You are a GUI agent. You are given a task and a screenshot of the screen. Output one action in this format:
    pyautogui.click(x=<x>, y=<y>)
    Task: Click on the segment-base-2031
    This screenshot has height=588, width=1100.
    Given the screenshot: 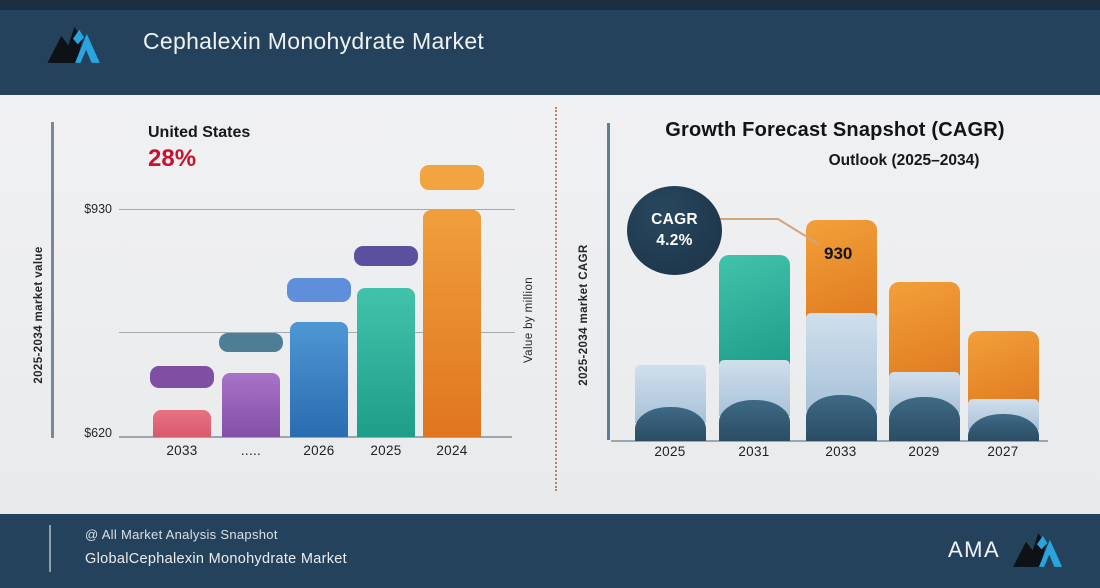 What is the action you would take?
    pyautogui.click(x=754, y=420)
    